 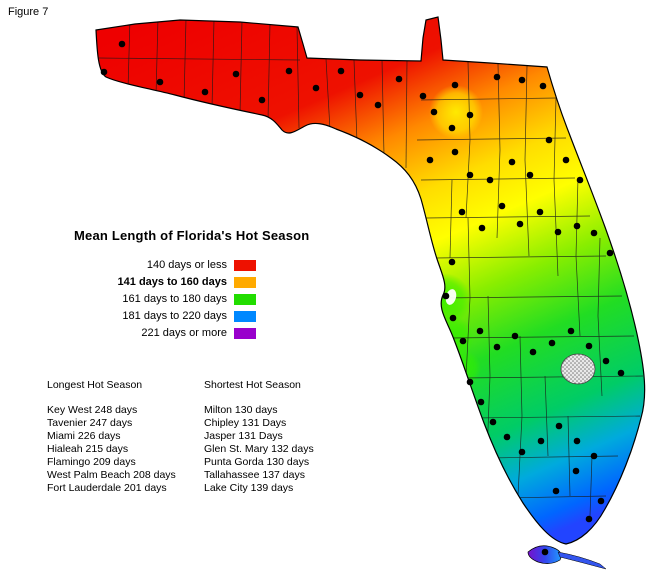 I want to click on legend-label: 140 days or less, so click(x=186, y=265).